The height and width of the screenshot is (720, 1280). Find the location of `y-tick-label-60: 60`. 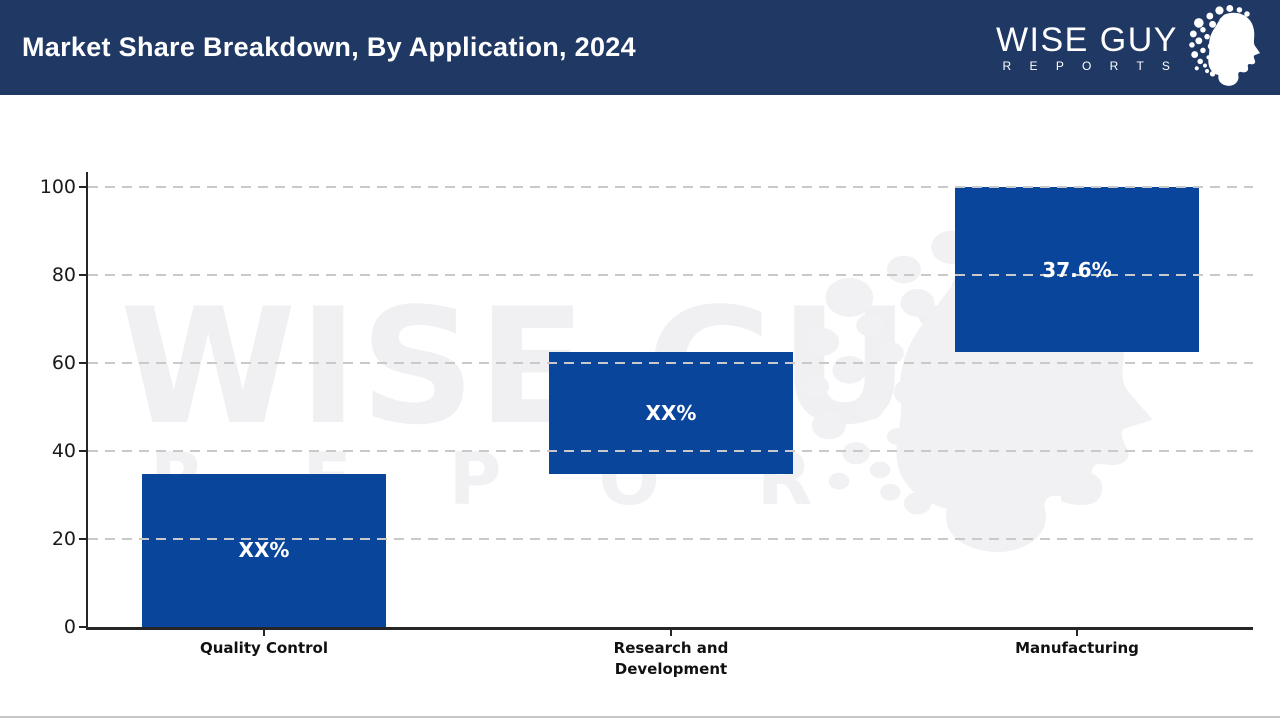

y-tick-label-60: 60 is located at coordinates (63, 363).